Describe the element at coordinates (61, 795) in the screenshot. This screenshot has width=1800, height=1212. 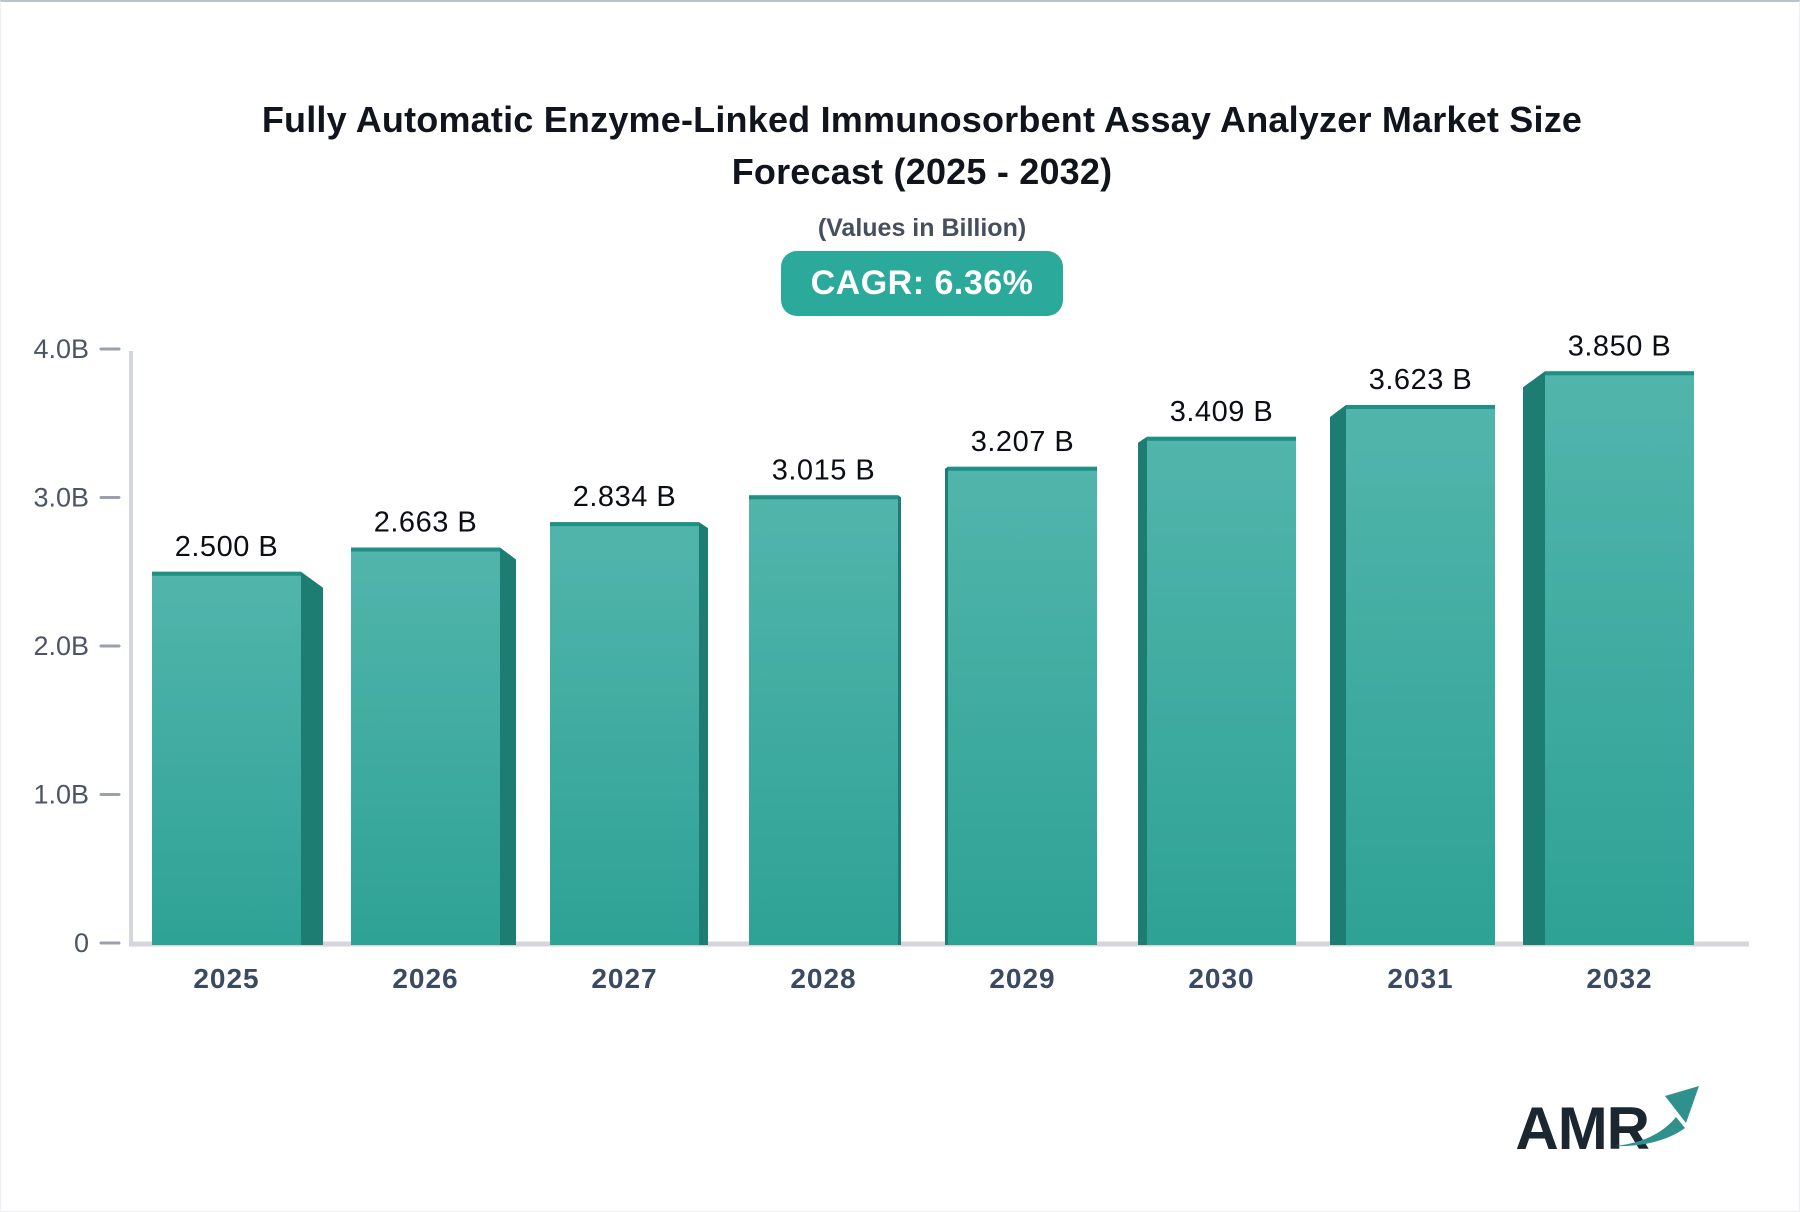
I see `y-axis-label-1.0B: 1.0B` at that location.